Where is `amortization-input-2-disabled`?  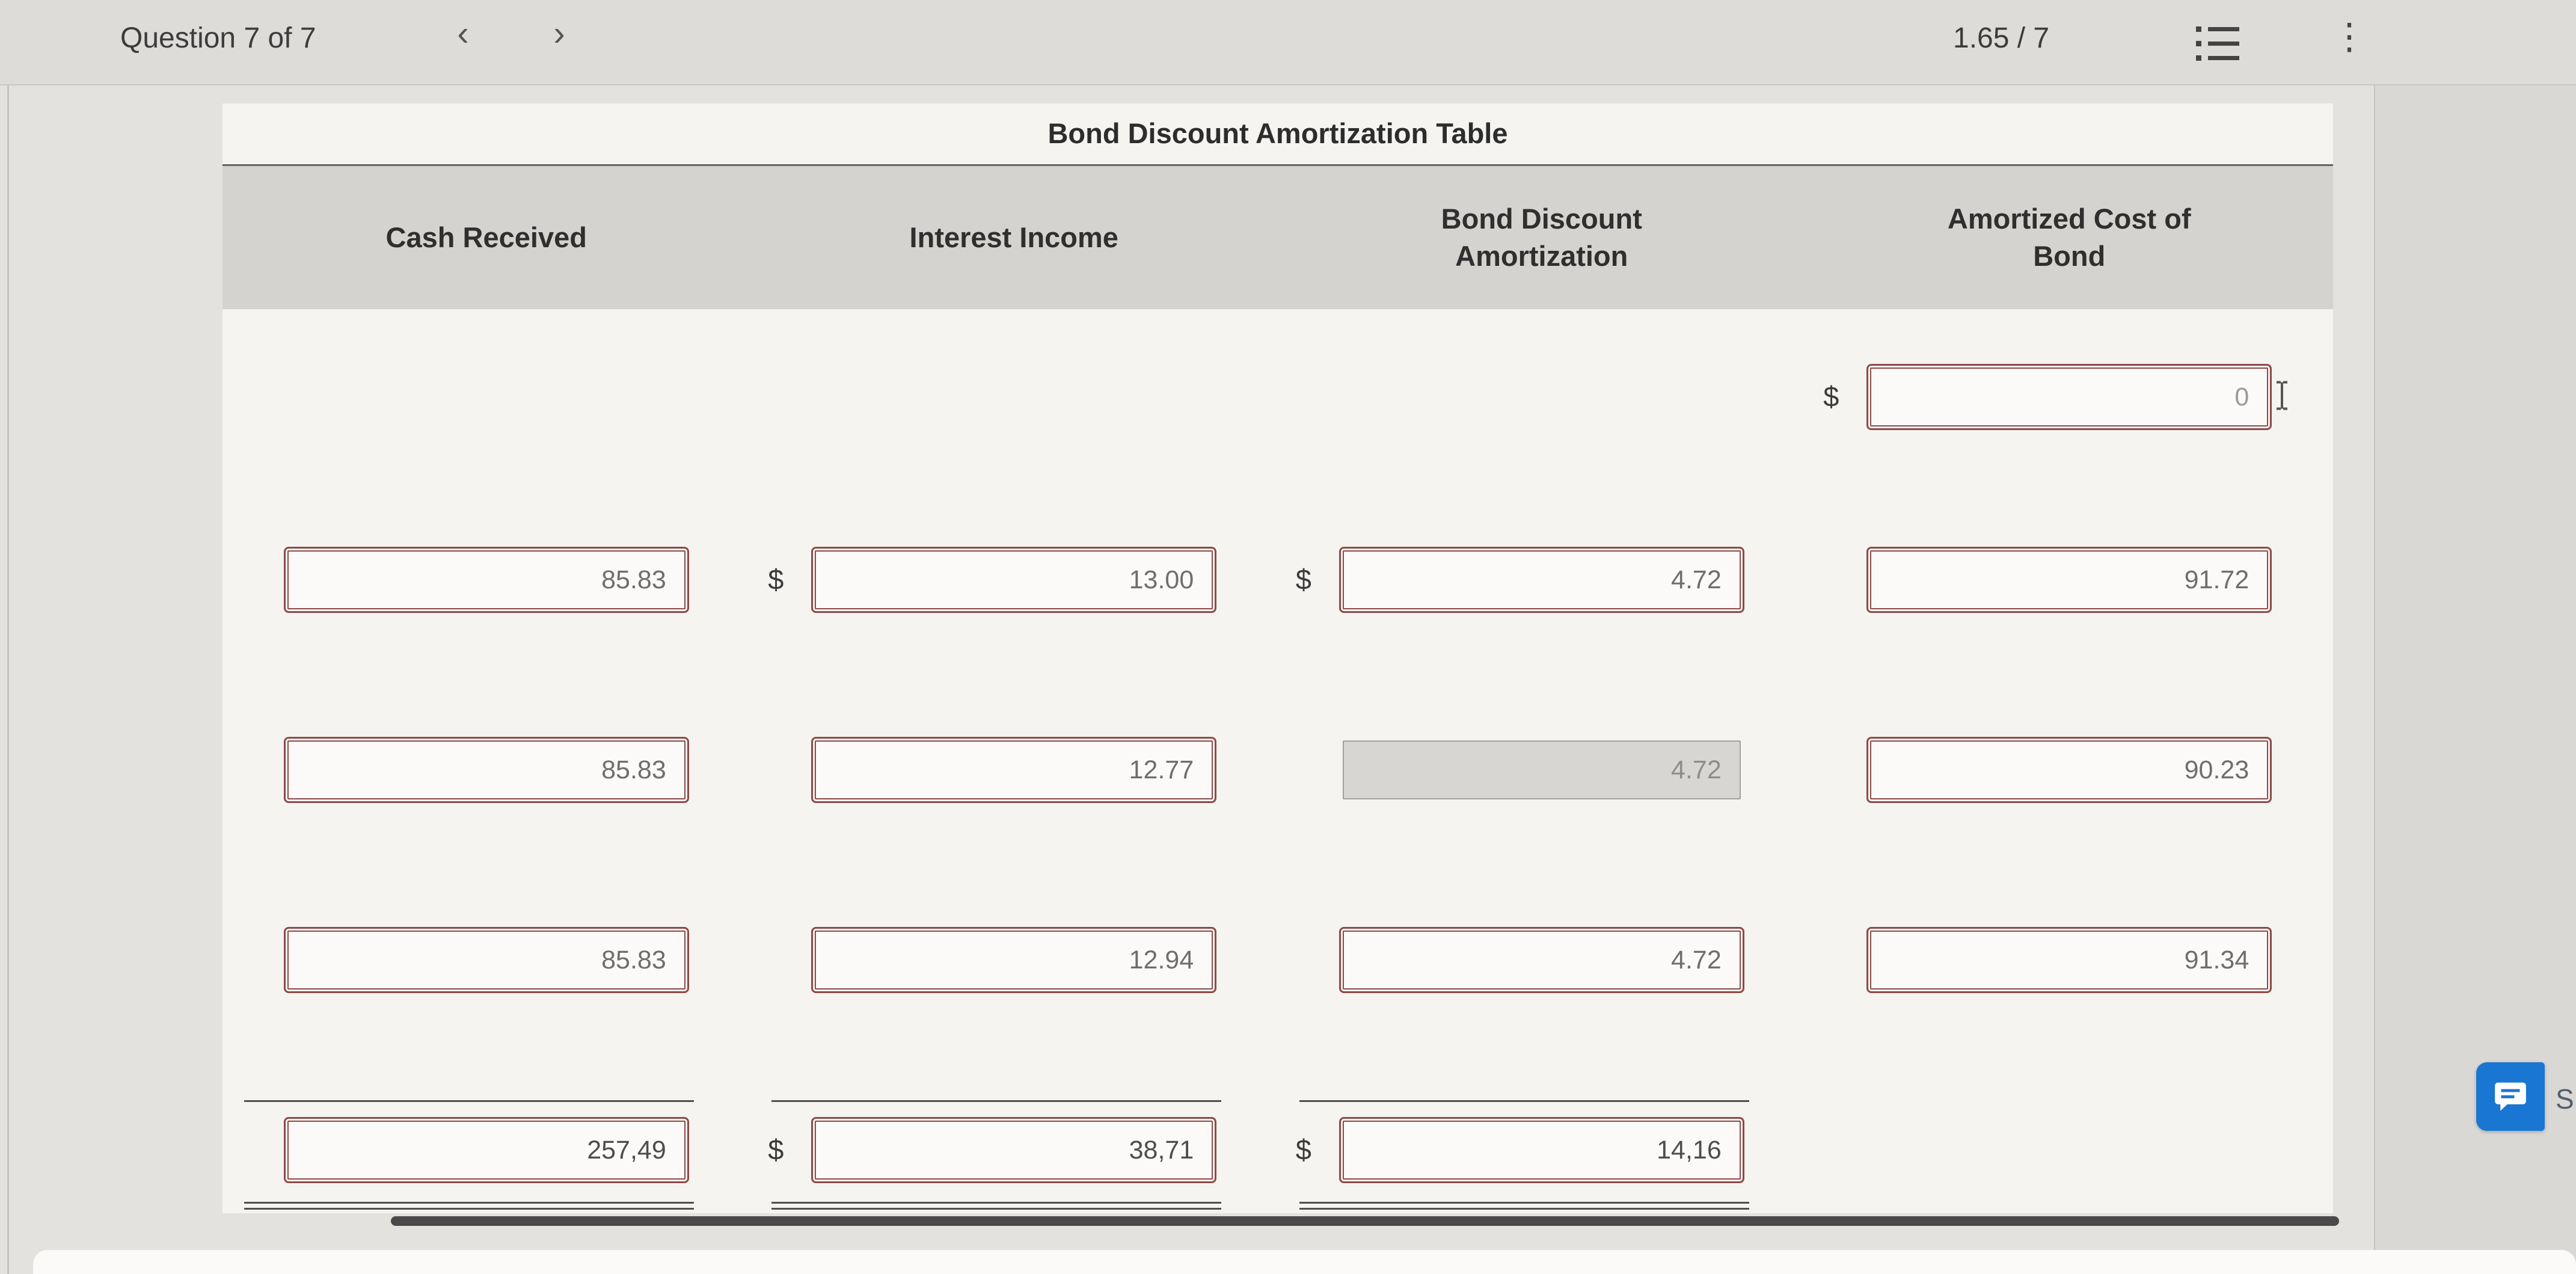
amortization-input-2-disabled is located at coordinates (1541, 769).